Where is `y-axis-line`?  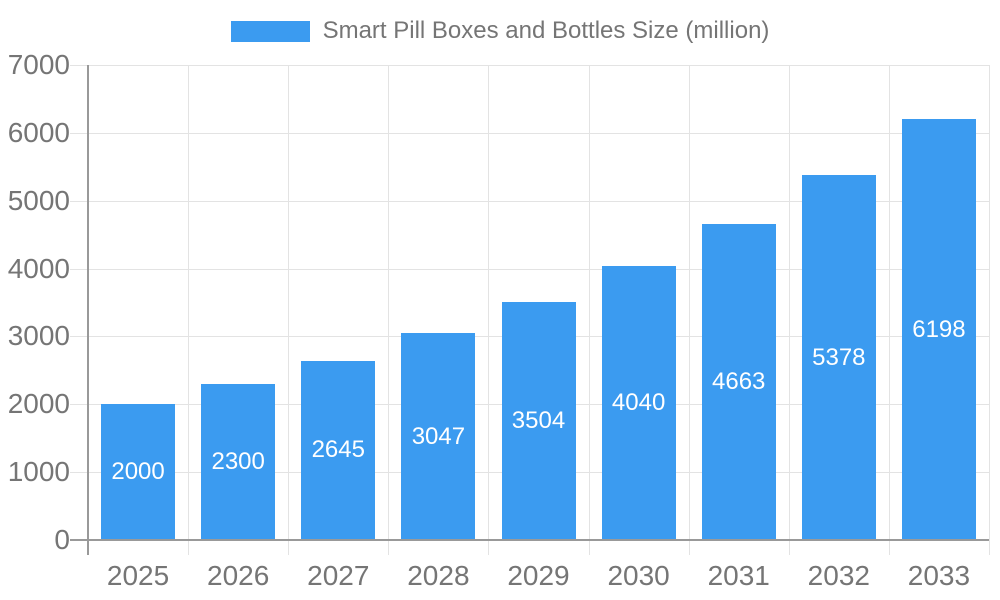 y-axis-line is located at coordinates (88, 310).